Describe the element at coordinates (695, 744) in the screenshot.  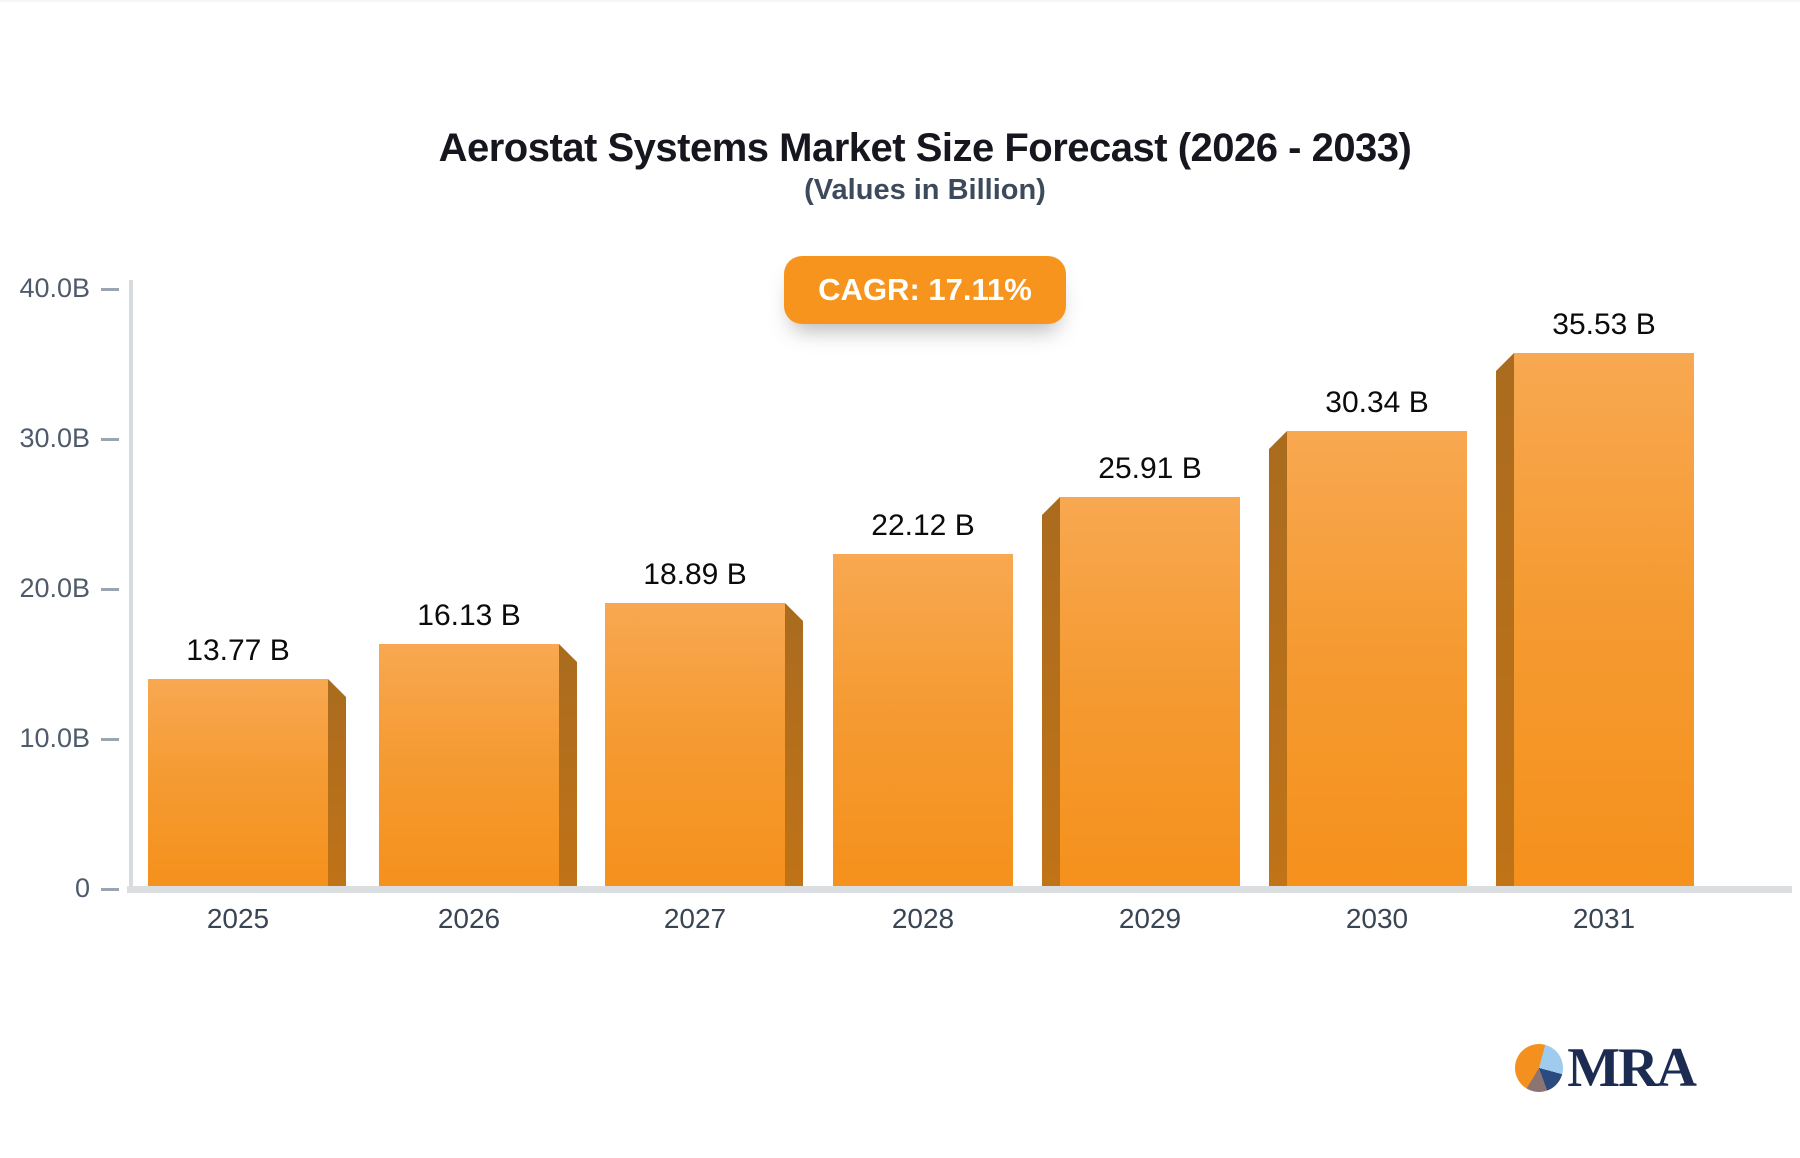
I see `bar-2027` at that location.